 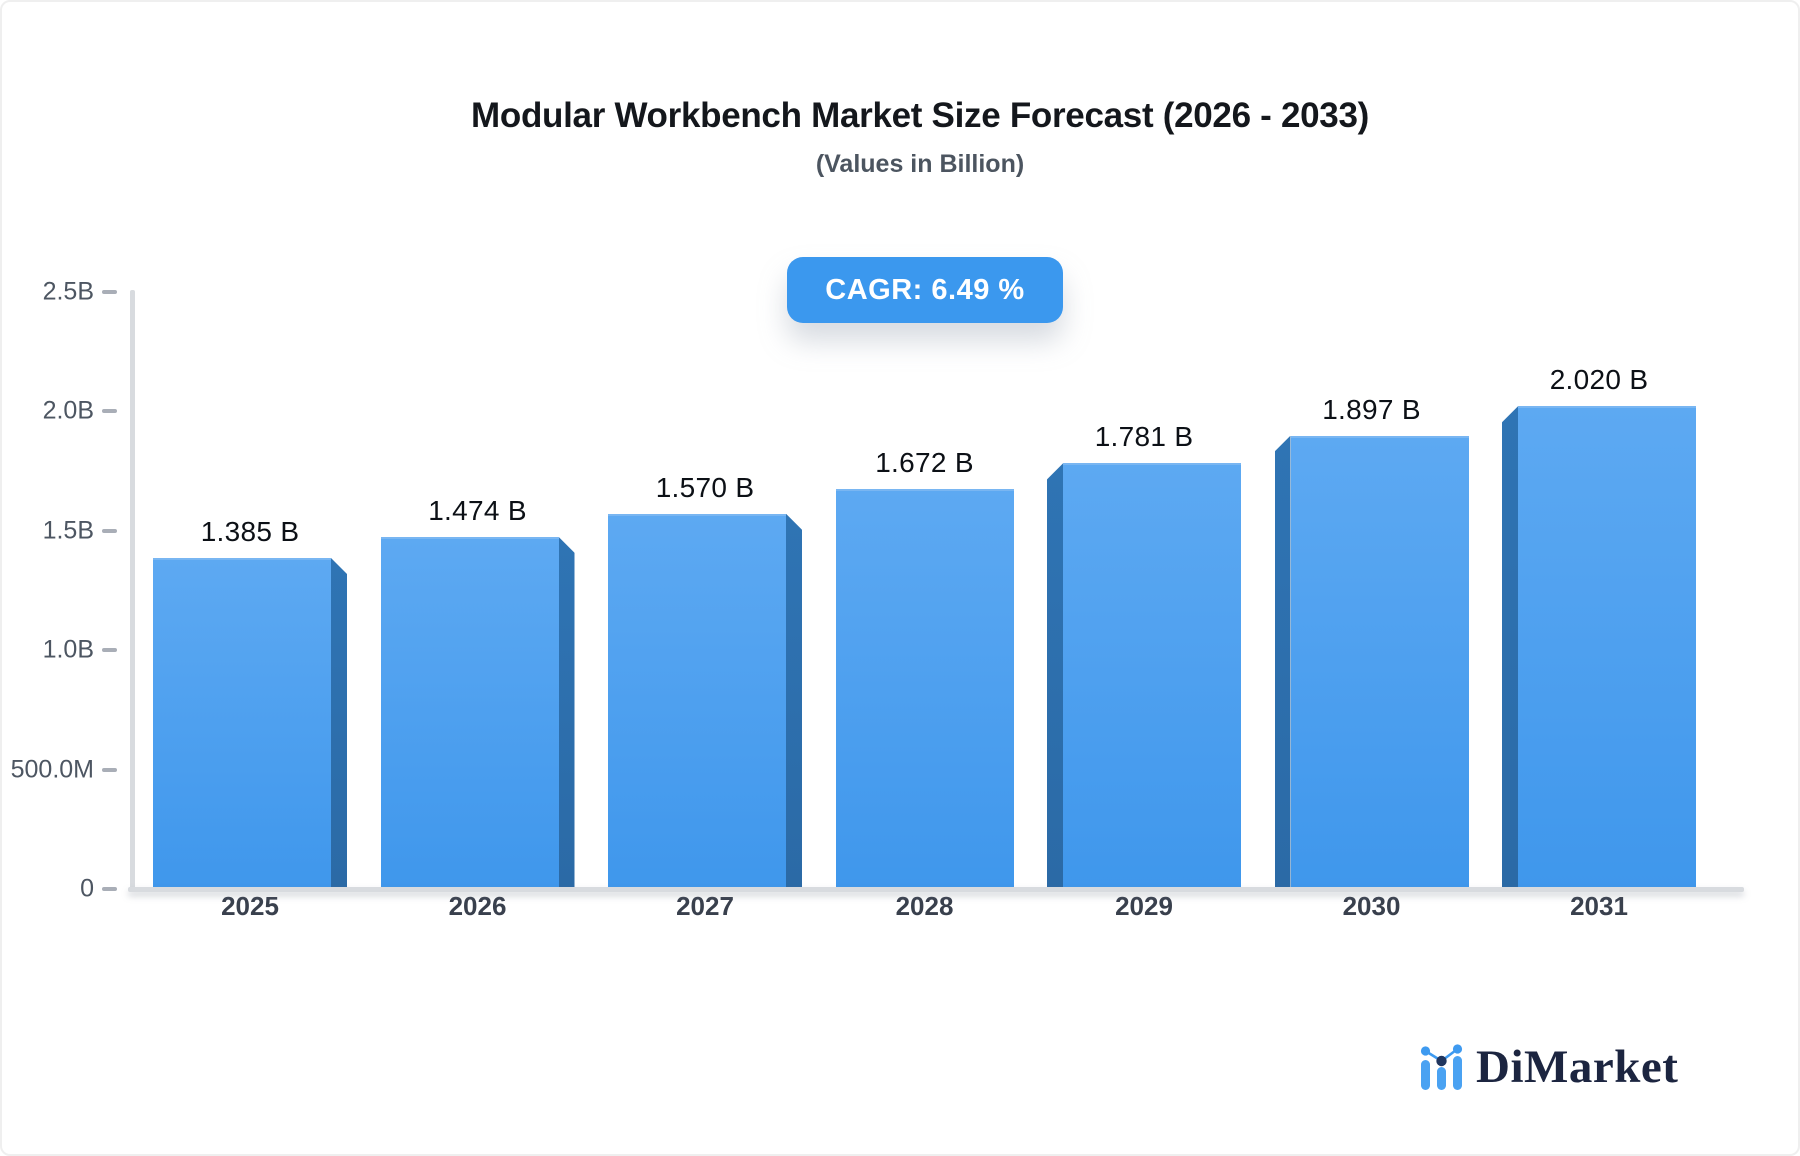 I want to click on bar-value-label: 1.781 B, so click(x=1144, y=437).